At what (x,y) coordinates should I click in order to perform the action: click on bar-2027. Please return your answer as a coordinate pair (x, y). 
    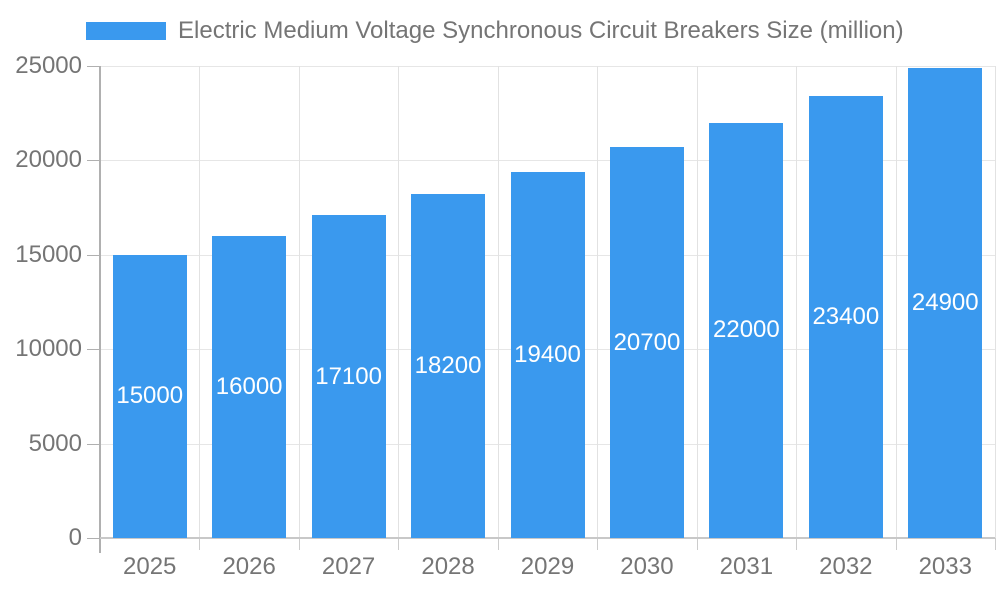
    Looking at the image, I should click on (348, 376).